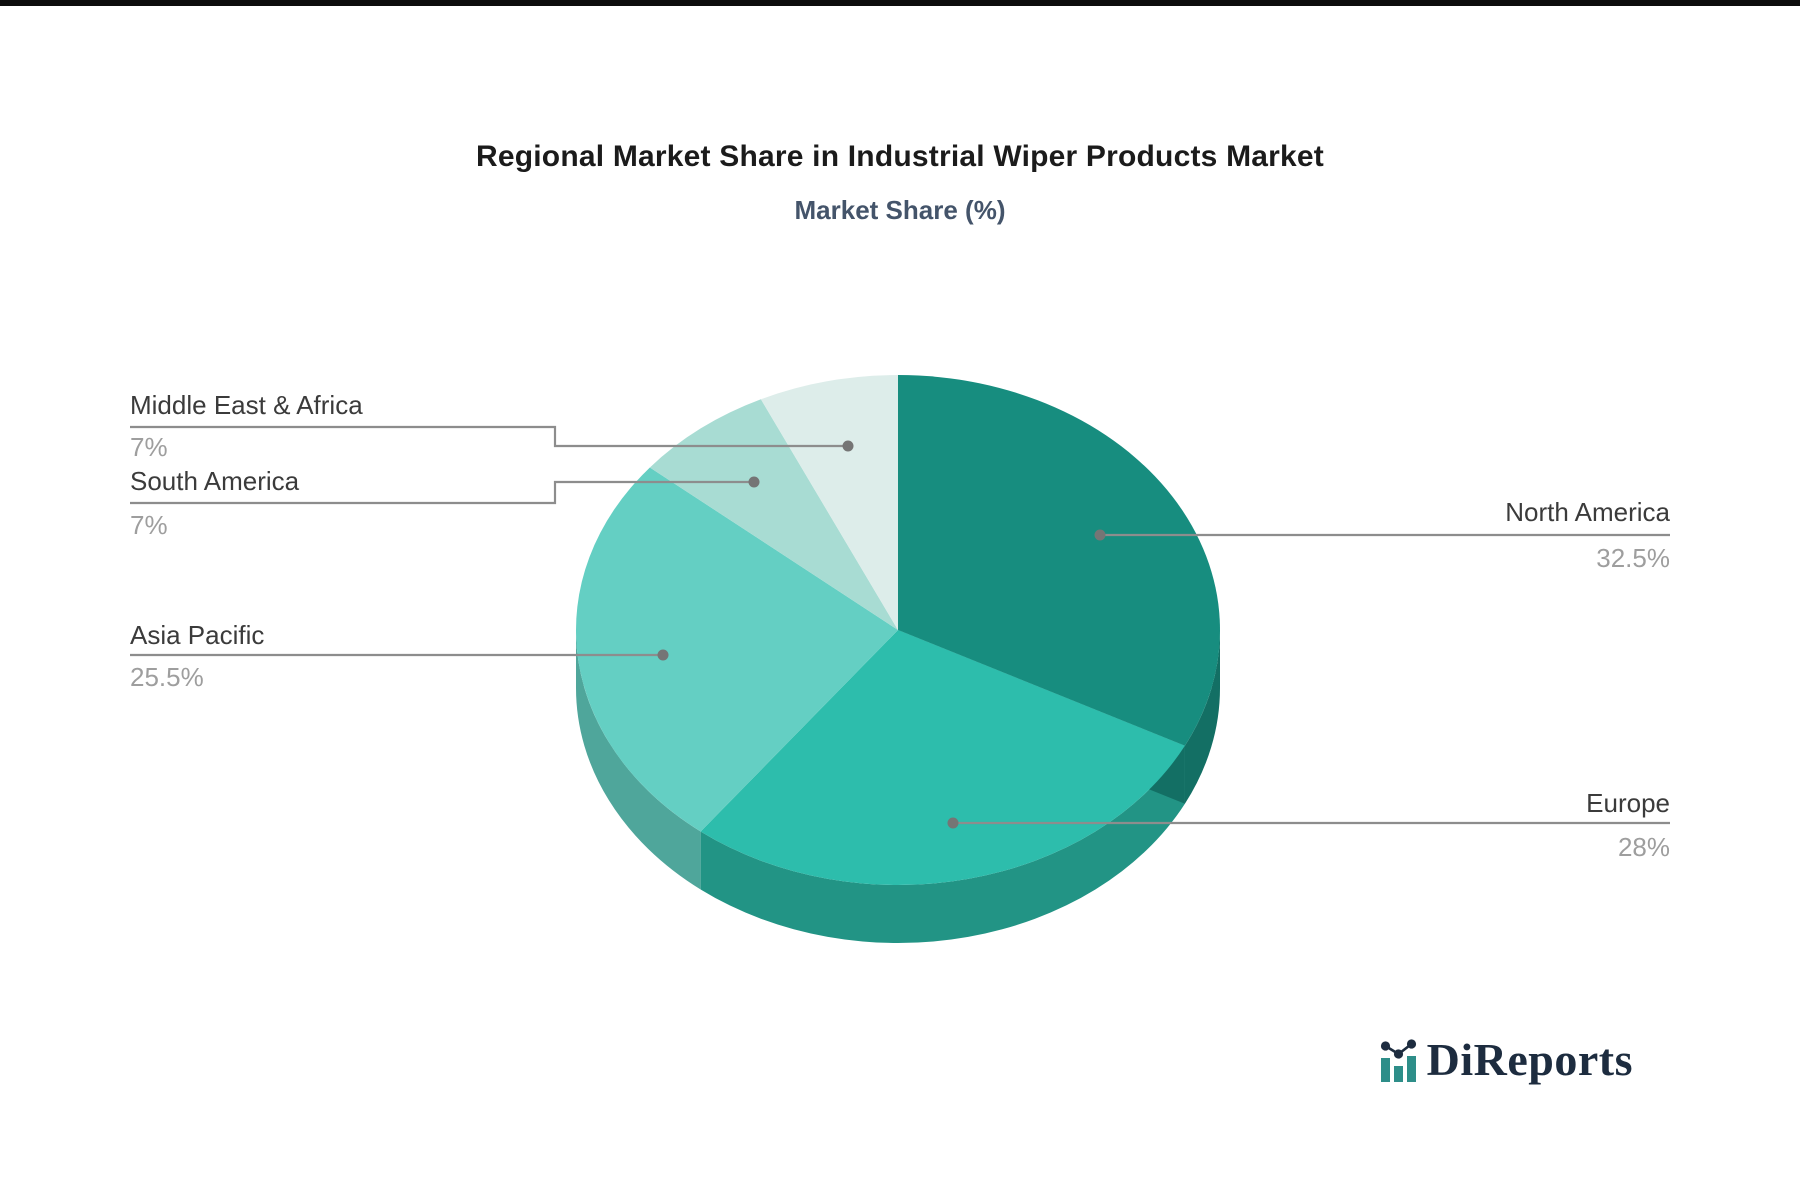 This screenshot has height=1196, width=1800. I want to click on callout-label-asia-pacific: Asia Pacific, so click(197, 635).